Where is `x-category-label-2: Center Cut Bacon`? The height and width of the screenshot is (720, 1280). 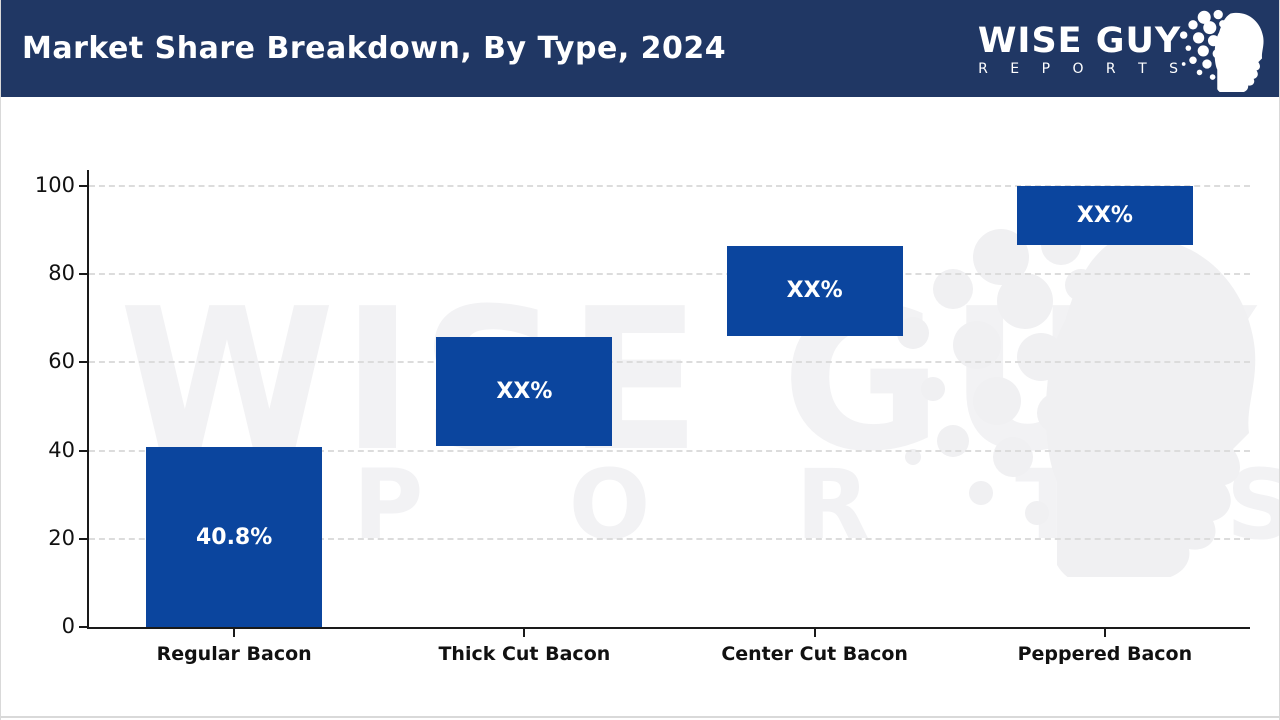
x-category-label-2: Center Cut Bacon is located at coordinates (814, 654).